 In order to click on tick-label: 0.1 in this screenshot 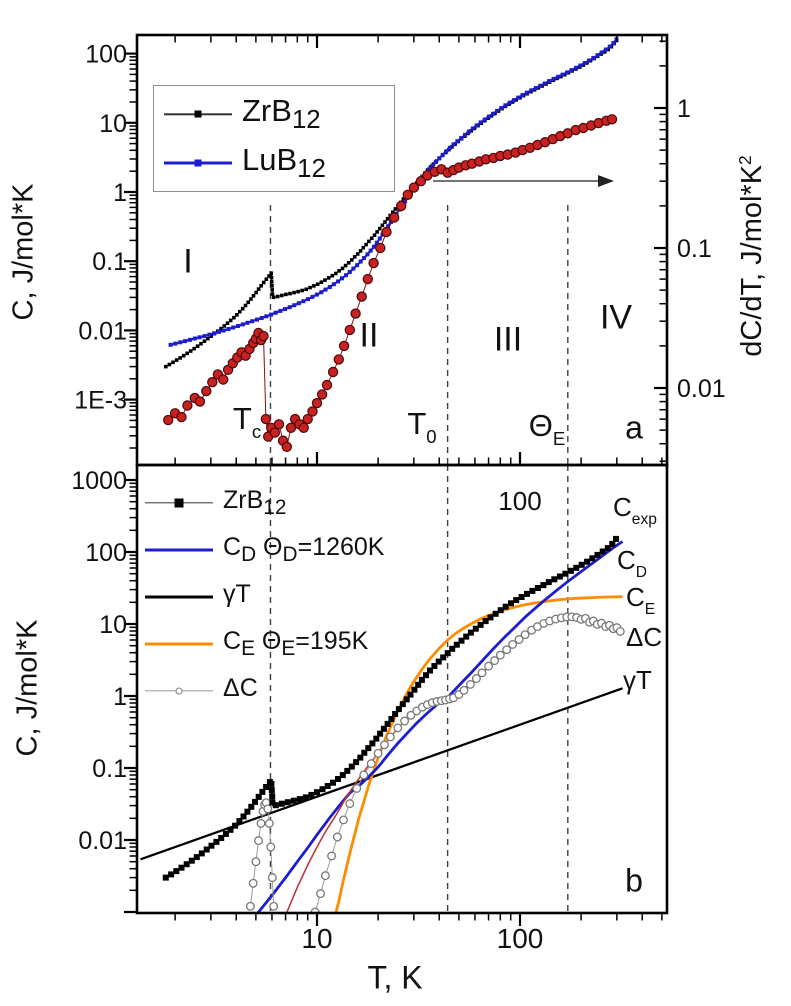, I will do `click(694, 249)`.